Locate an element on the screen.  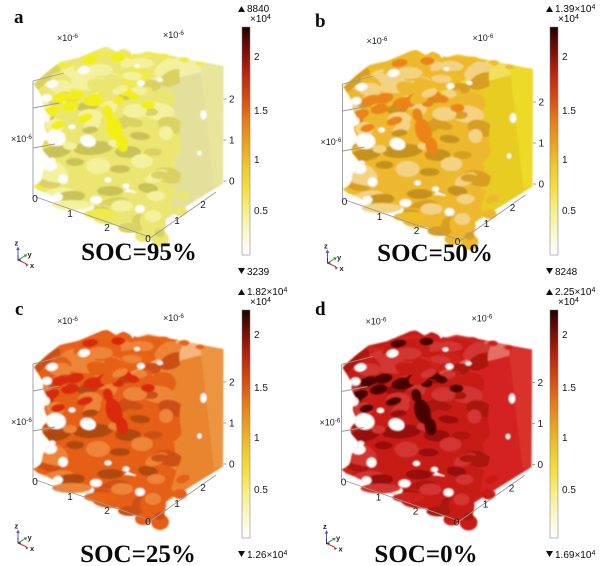
svg-text: SOC=95% is located at coordinates (139, 252).